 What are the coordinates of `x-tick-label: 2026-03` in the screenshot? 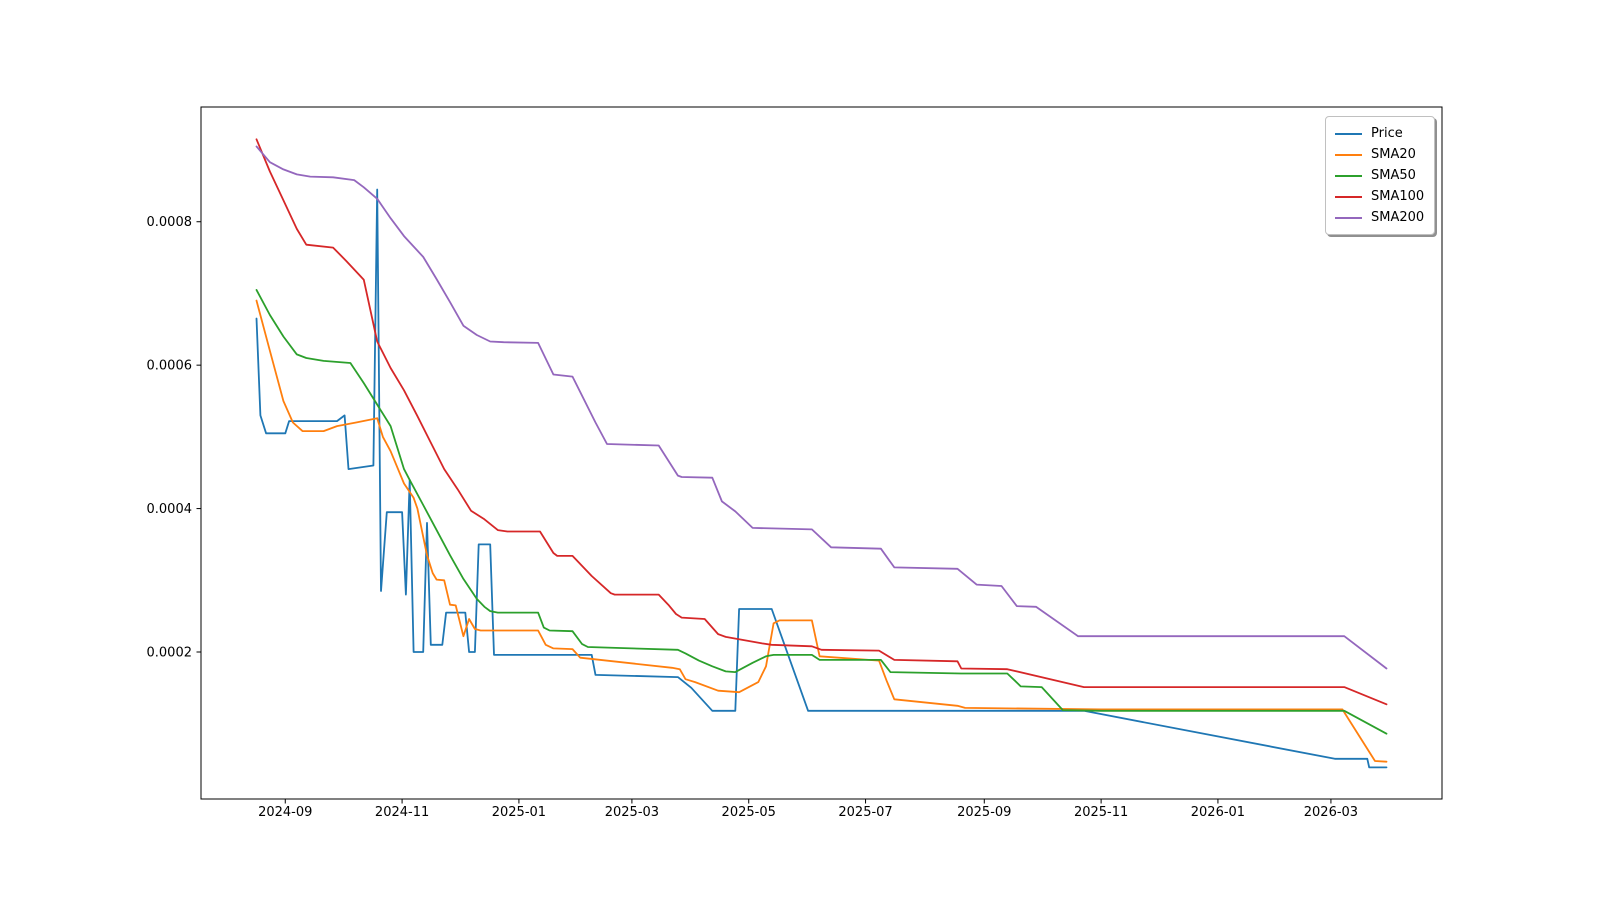 It's located at (1331, 812).